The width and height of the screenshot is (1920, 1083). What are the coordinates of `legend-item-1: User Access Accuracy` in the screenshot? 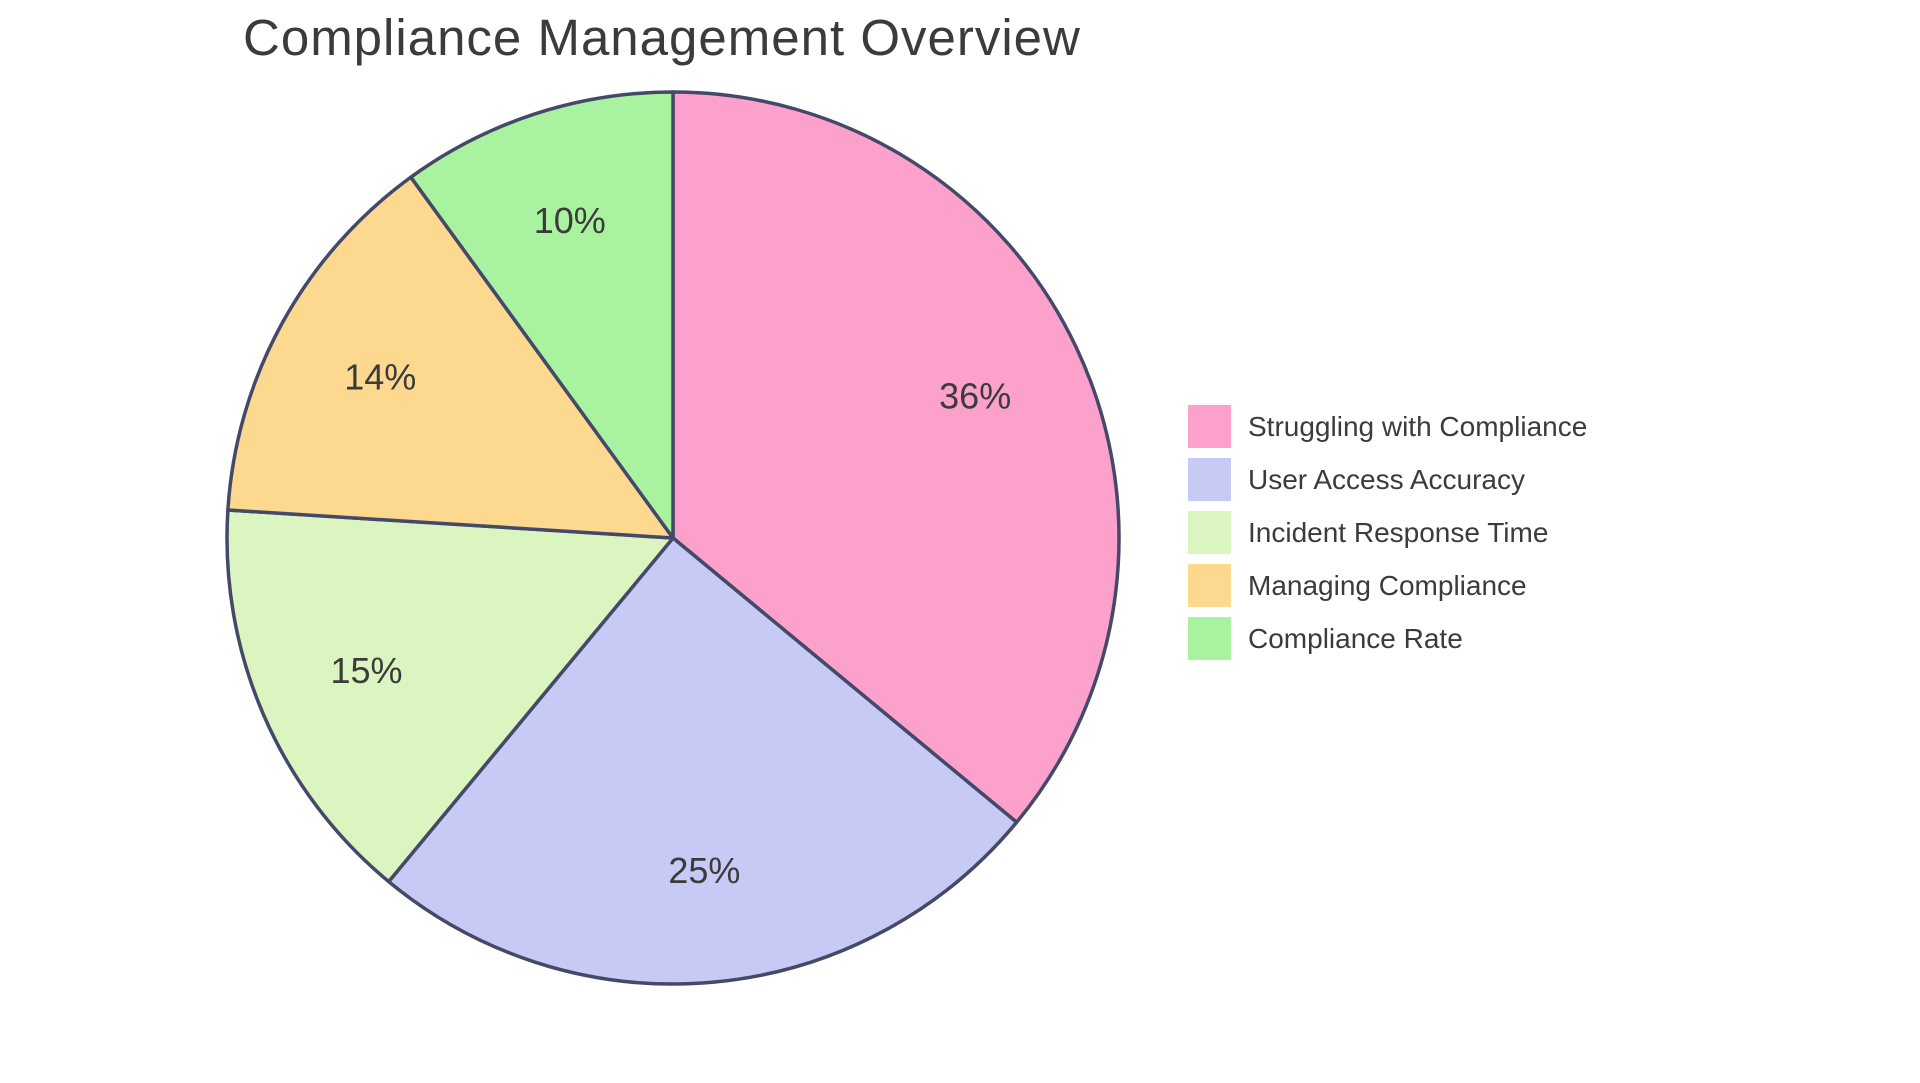 It's located at (1387, 479).